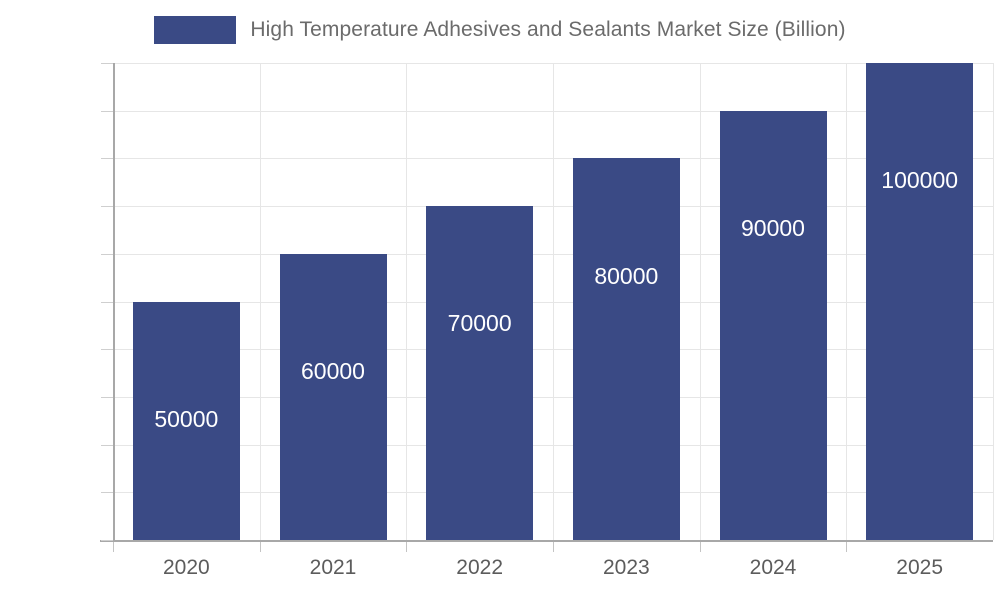 This screenshot has width=1000, height=600. Describe the element at coordinates (546, 541) in the screenshot. I see `x-axis-line` at that location.